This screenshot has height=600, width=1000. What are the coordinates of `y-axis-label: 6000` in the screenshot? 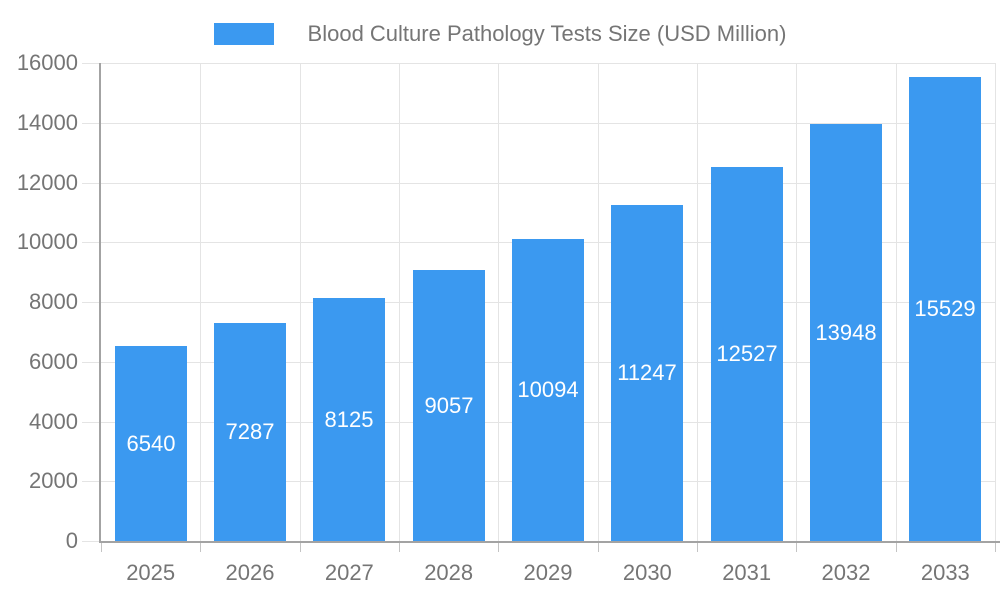 It's located at (53, 361).